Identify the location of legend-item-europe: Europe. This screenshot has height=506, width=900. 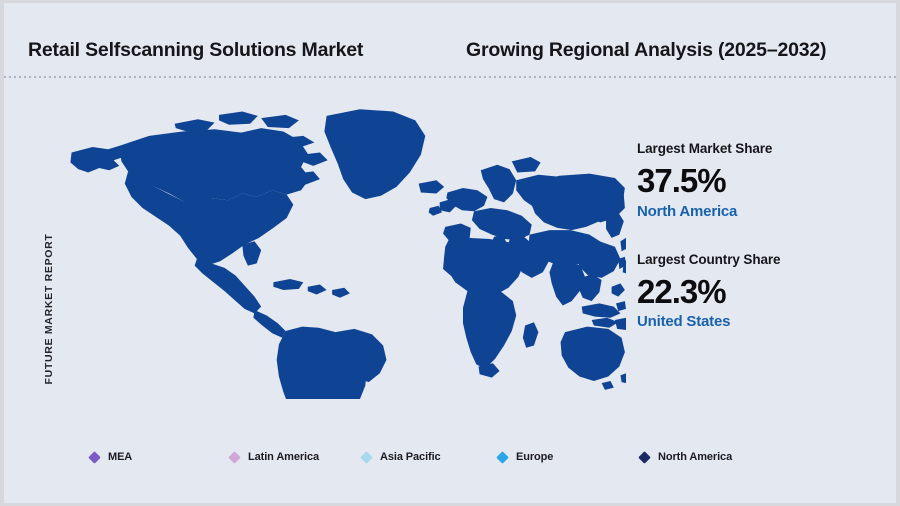
(525, 457).